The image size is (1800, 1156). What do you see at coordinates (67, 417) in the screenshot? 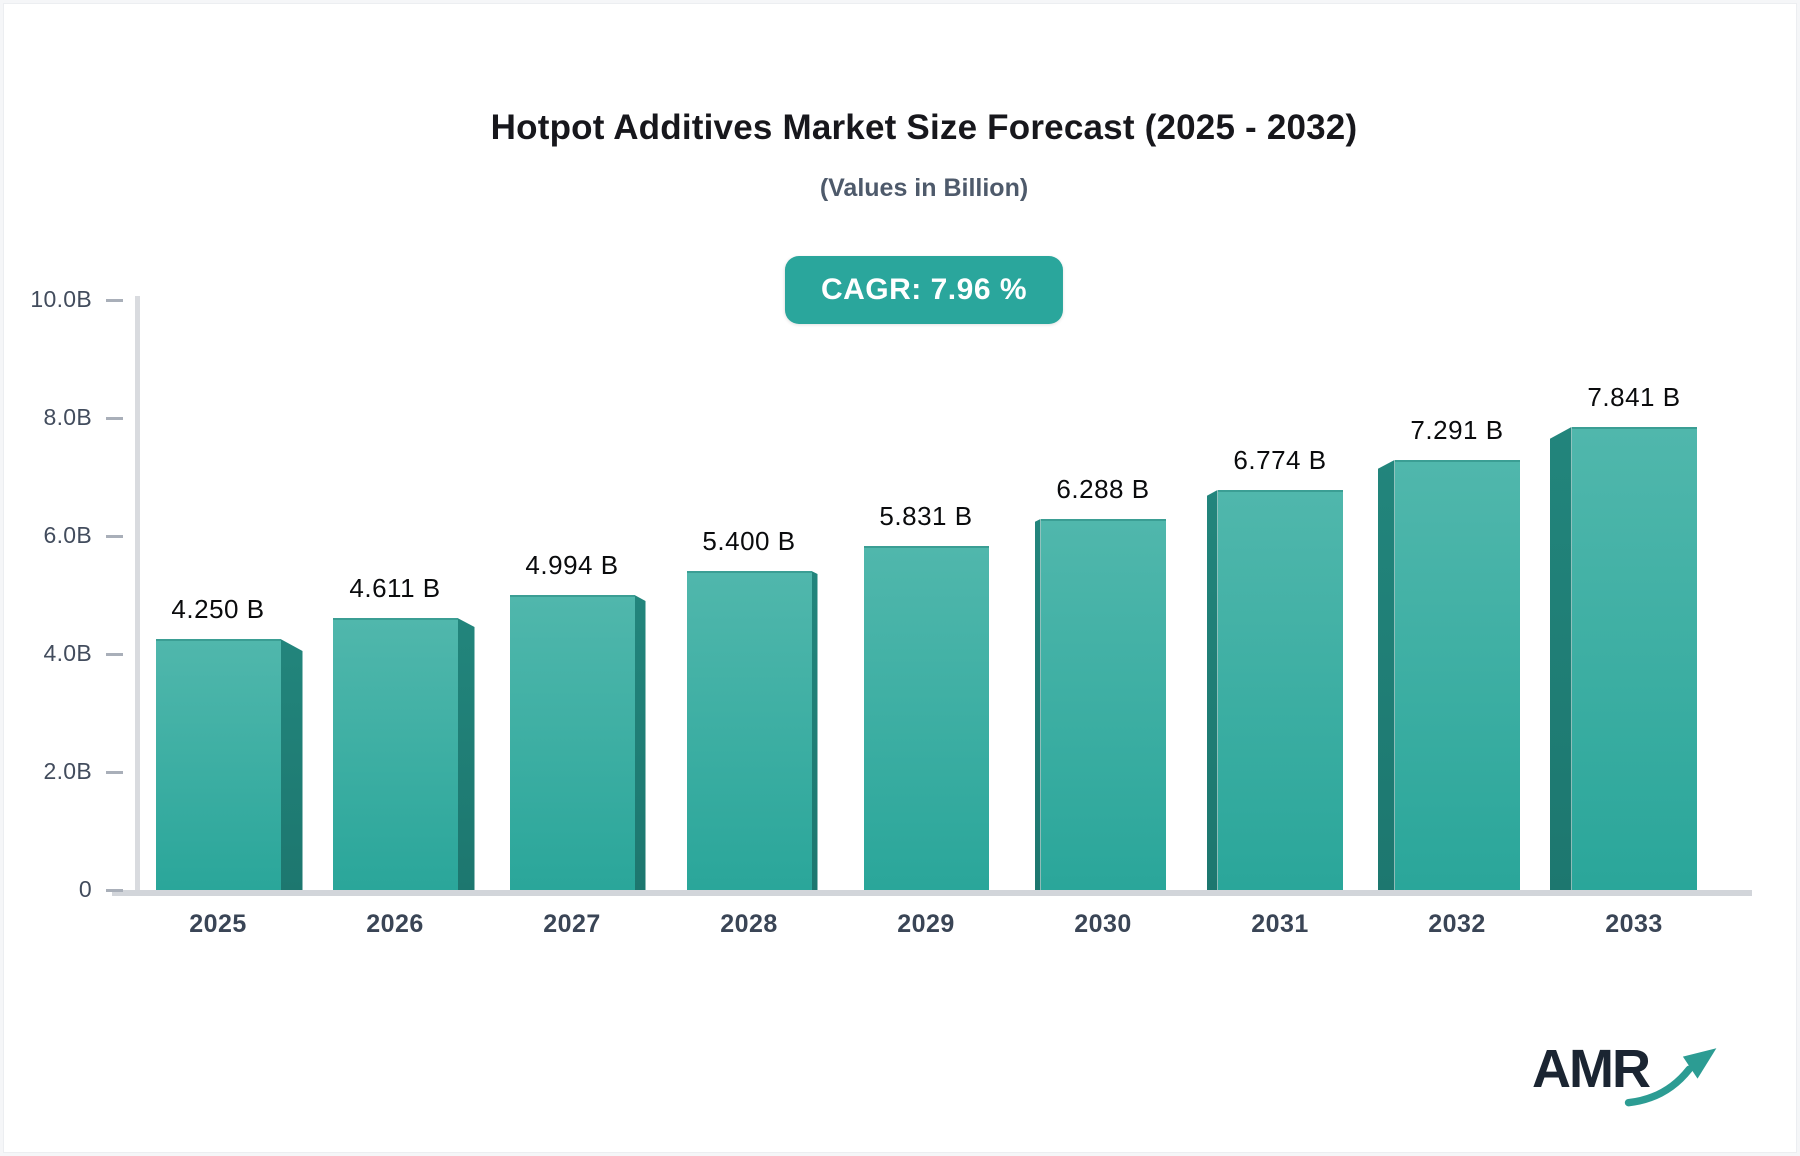
I see `y-tick-label: 8.0B` at bounding box center [67, 417].